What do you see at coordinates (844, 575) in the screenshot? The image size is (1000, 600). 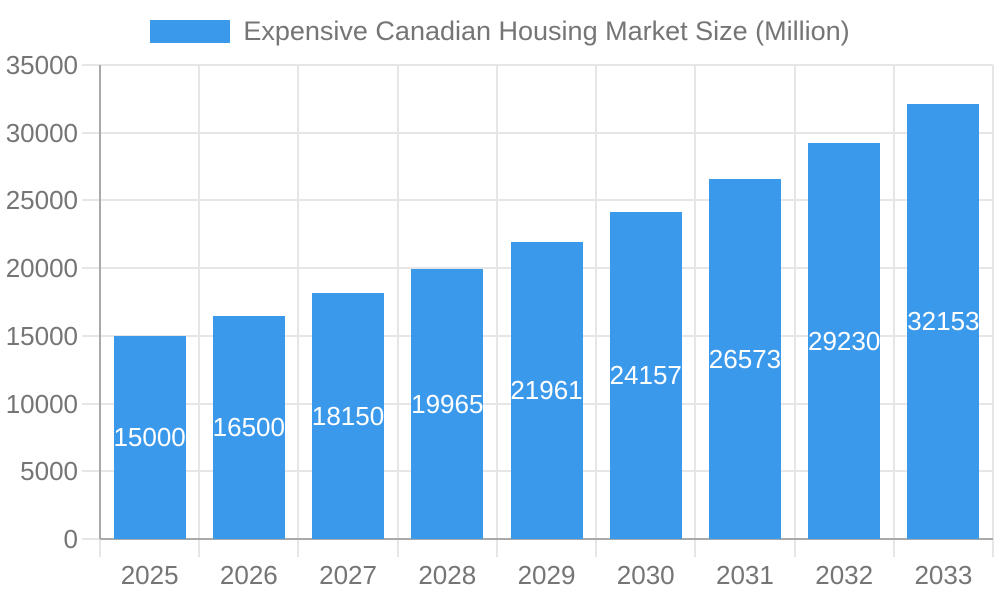 I see `x-axis-tick-label: 2032` at bounding box center [844, 575].